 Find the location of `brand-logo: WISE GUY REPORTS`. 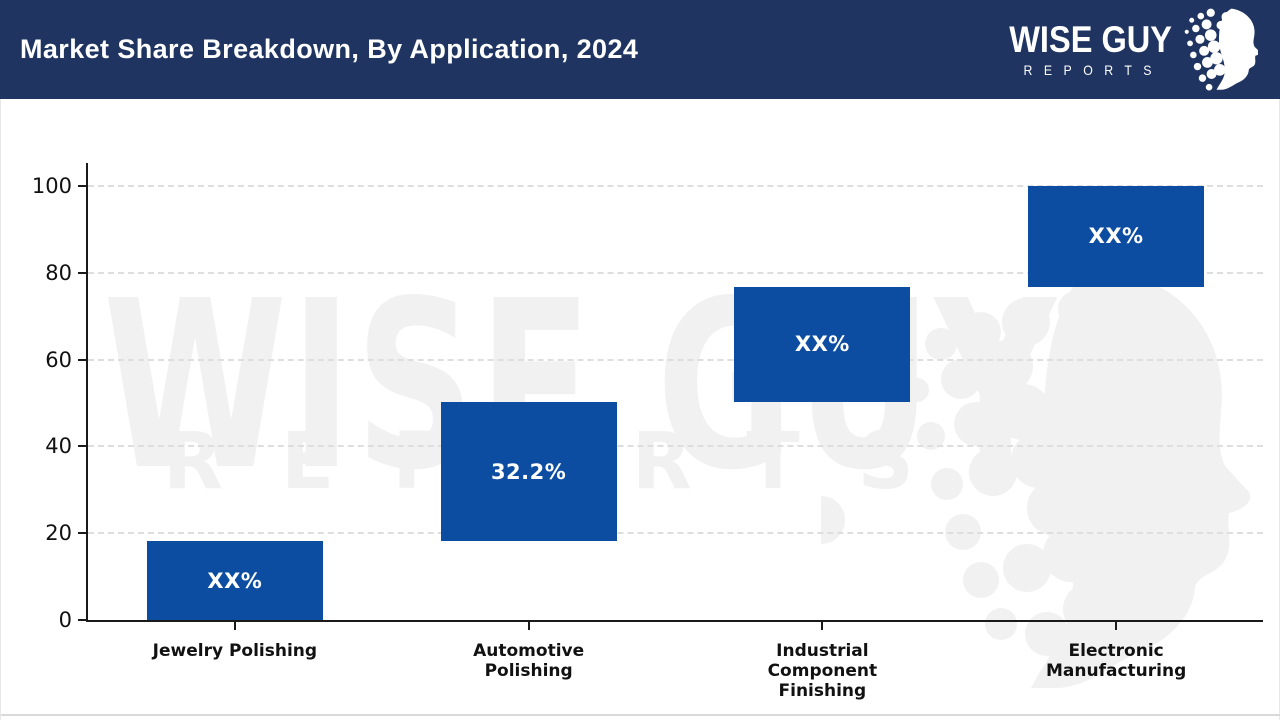

brand-logo: WISE GUY REPORTS is located at coordinates (1124, 50).